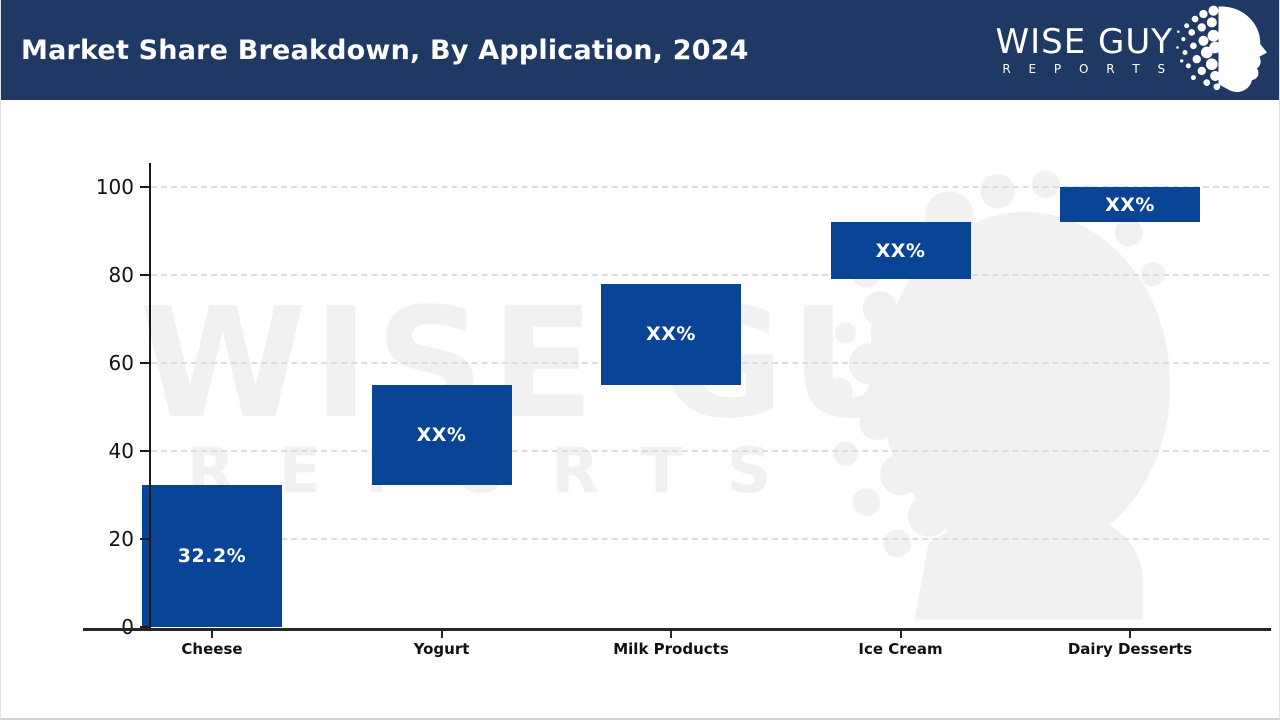 This screenshot has height=720, width=1280. I want to click on bar: 32.2%, so click(212, 556).